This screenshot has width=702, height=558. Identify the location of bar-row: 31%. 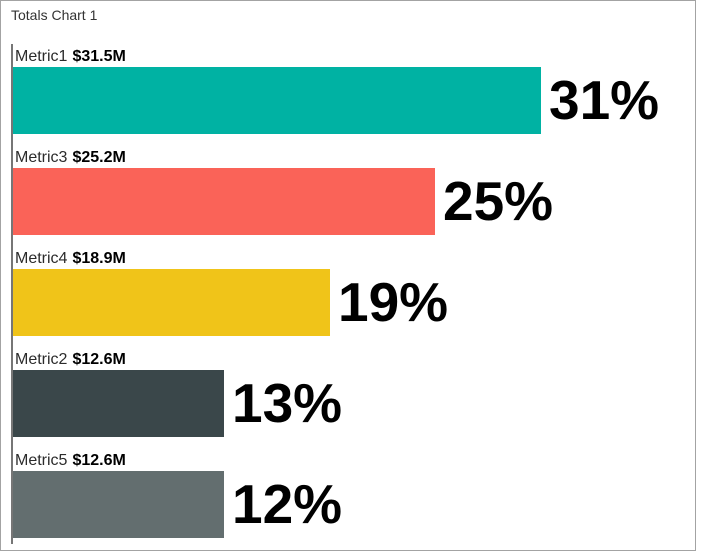
(350, 100).